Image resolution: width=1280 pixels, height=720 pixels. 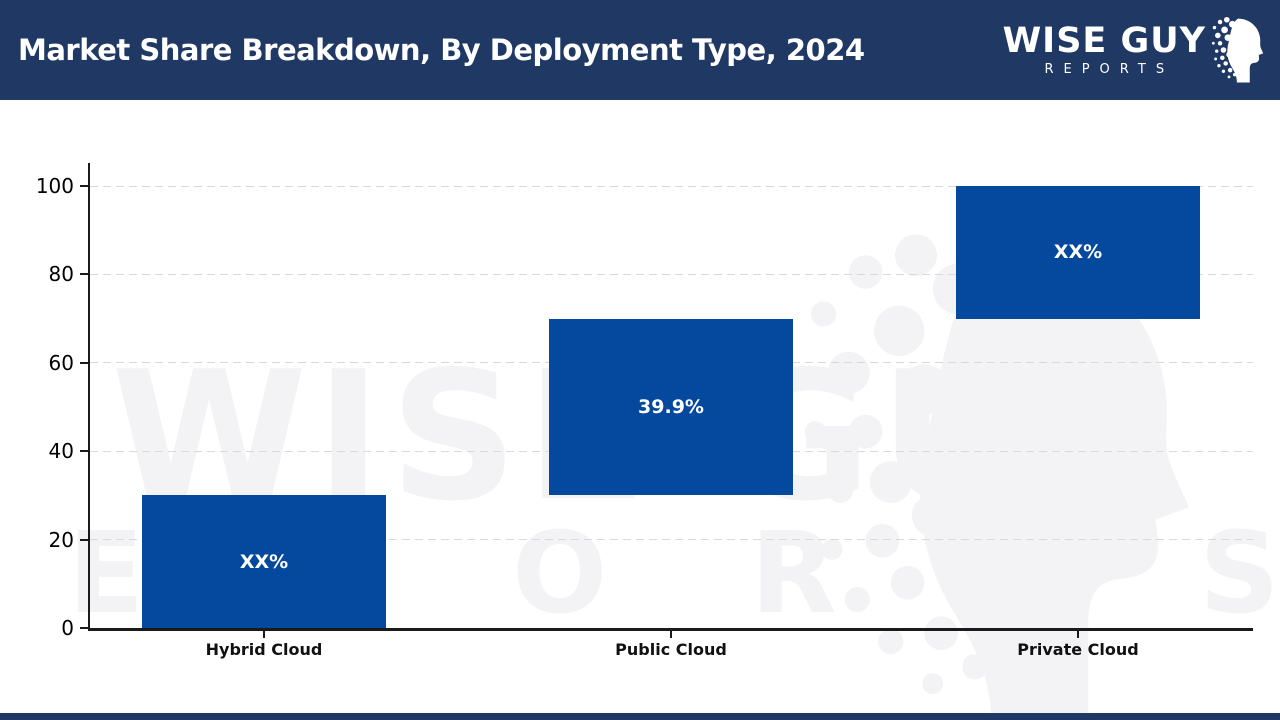 I want to click on y-tick-label-20: 20, so click(x=61, y=539).